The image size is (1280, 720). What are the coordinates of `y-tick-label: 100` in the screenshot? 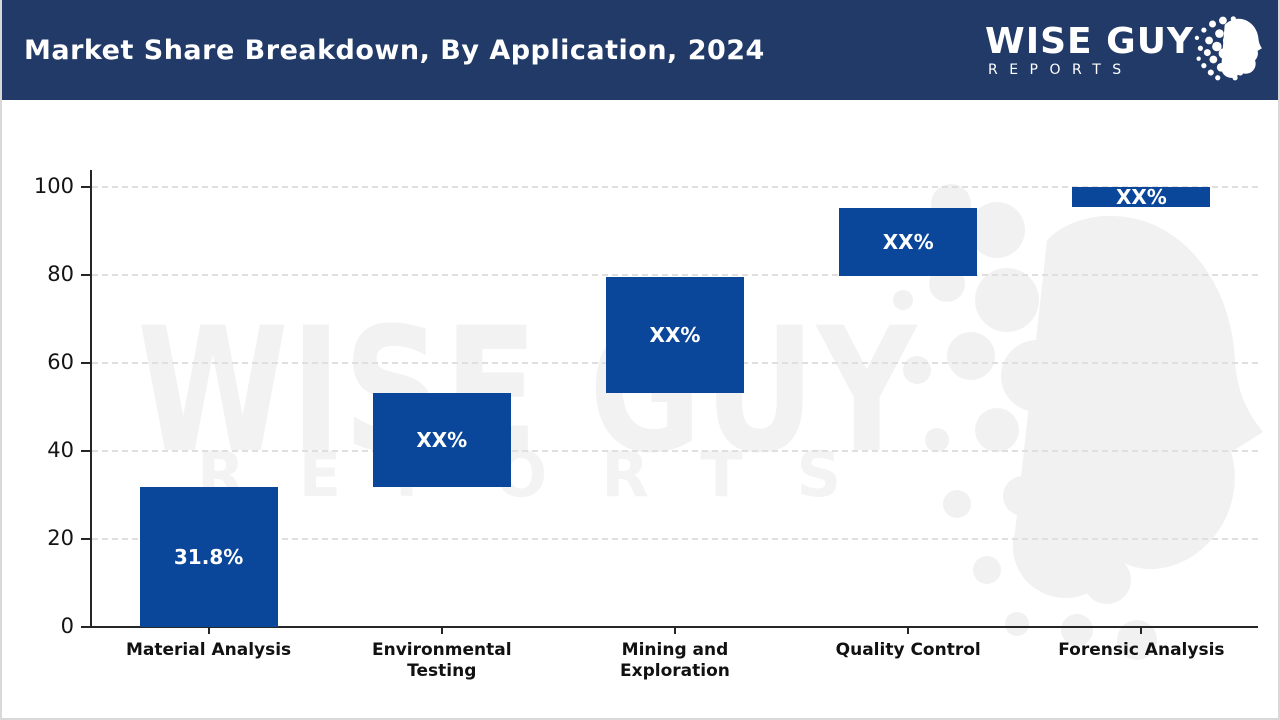 It's located at (53, 186).